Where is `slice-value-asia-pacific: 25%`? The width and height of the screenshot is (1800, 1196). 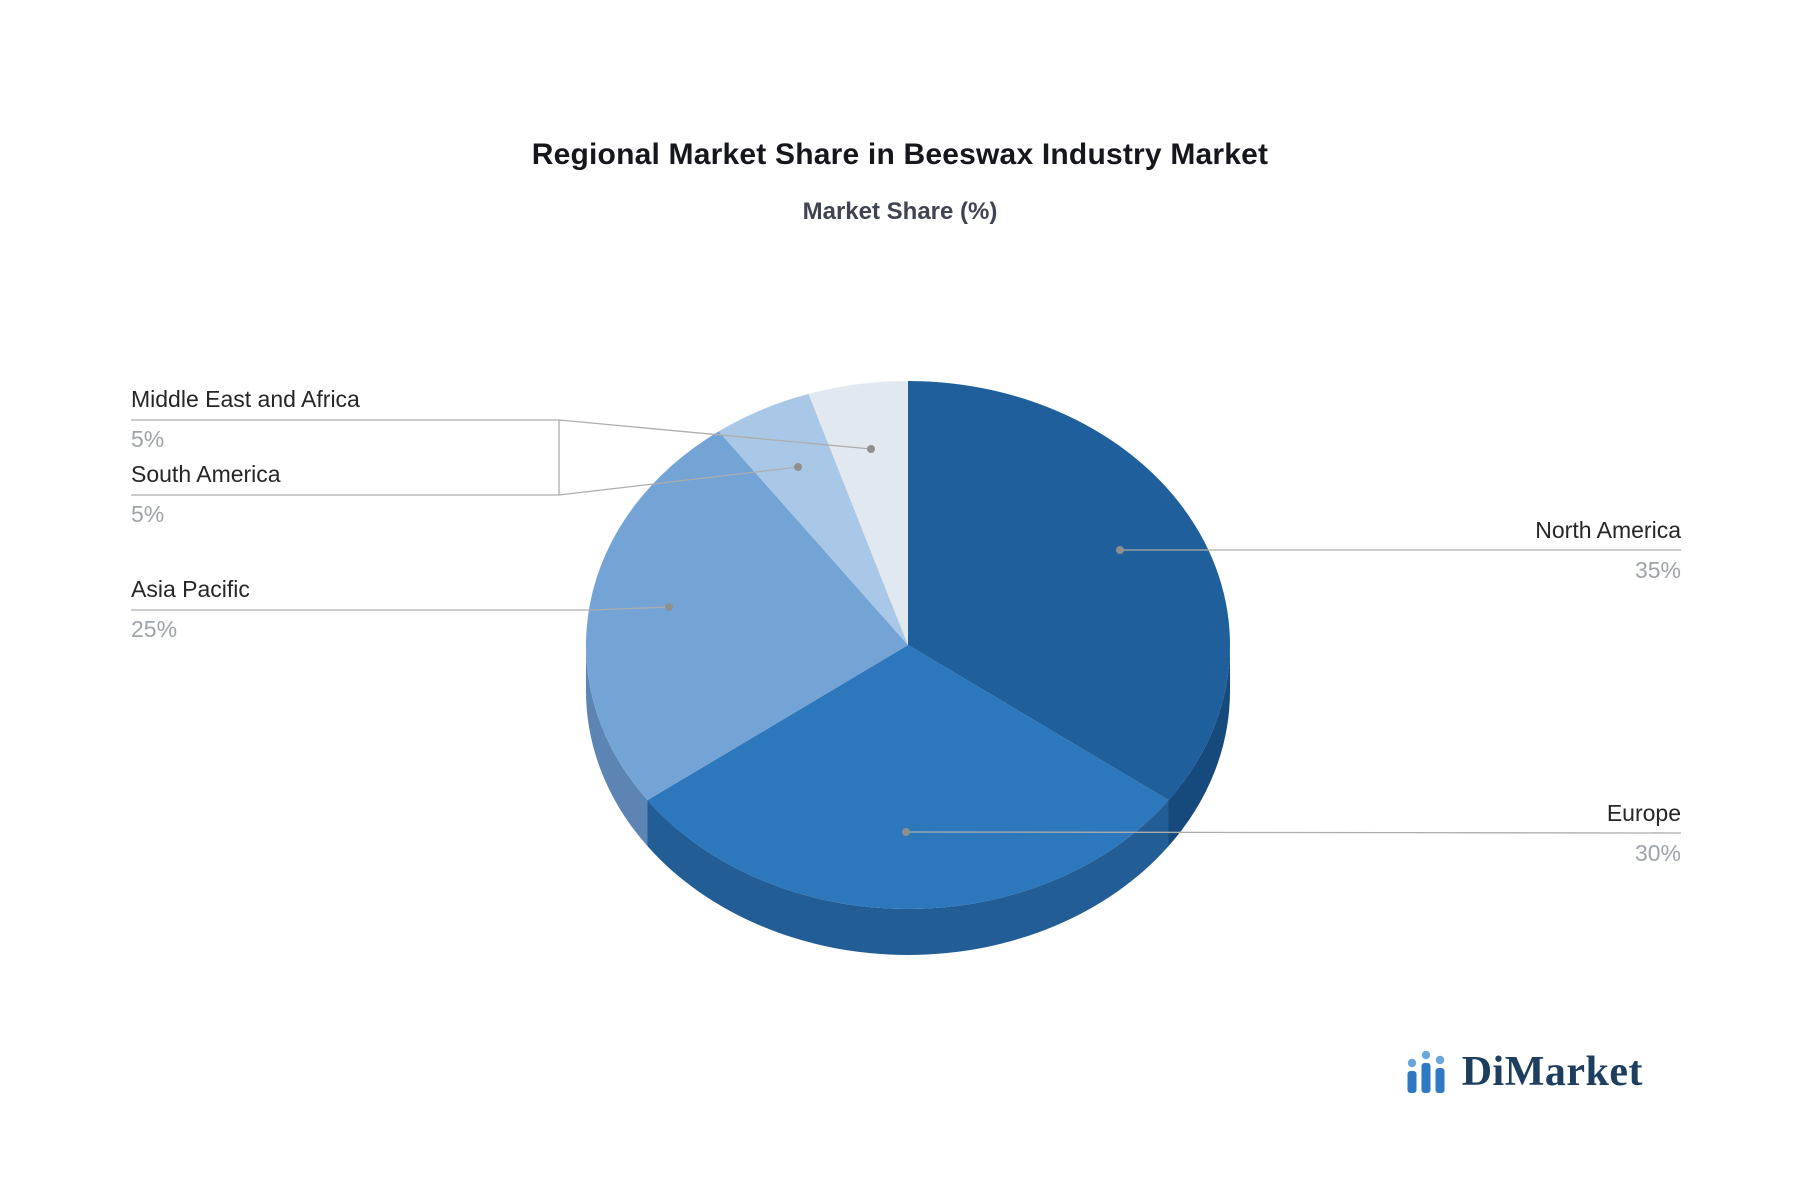
slice-value-asia-pacific: 25% is located at coordinates (154, 629).